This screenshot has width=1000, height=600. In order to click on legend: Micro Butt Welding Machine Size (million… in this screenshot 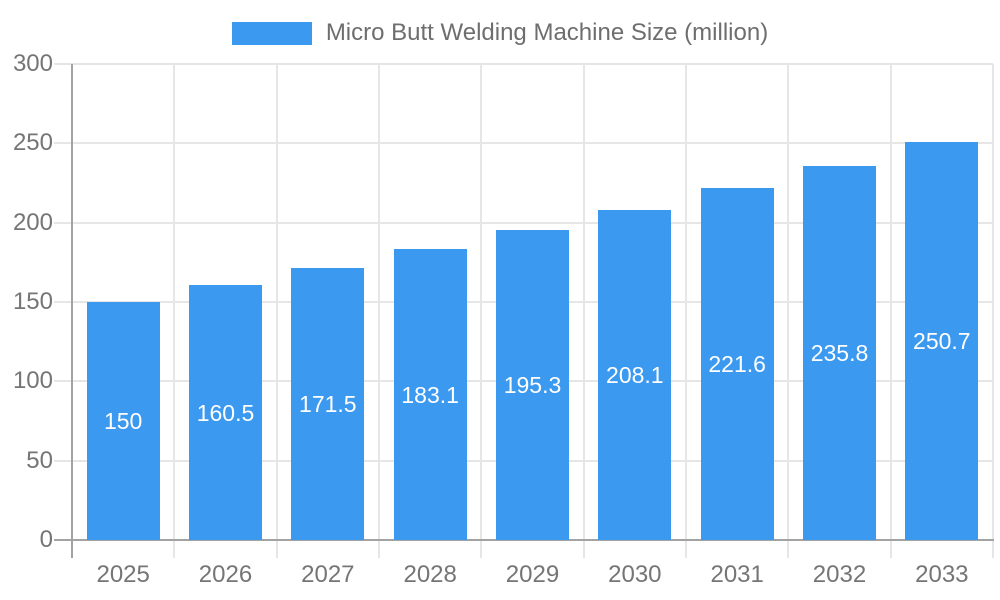, I will do `click(500, 32)`.